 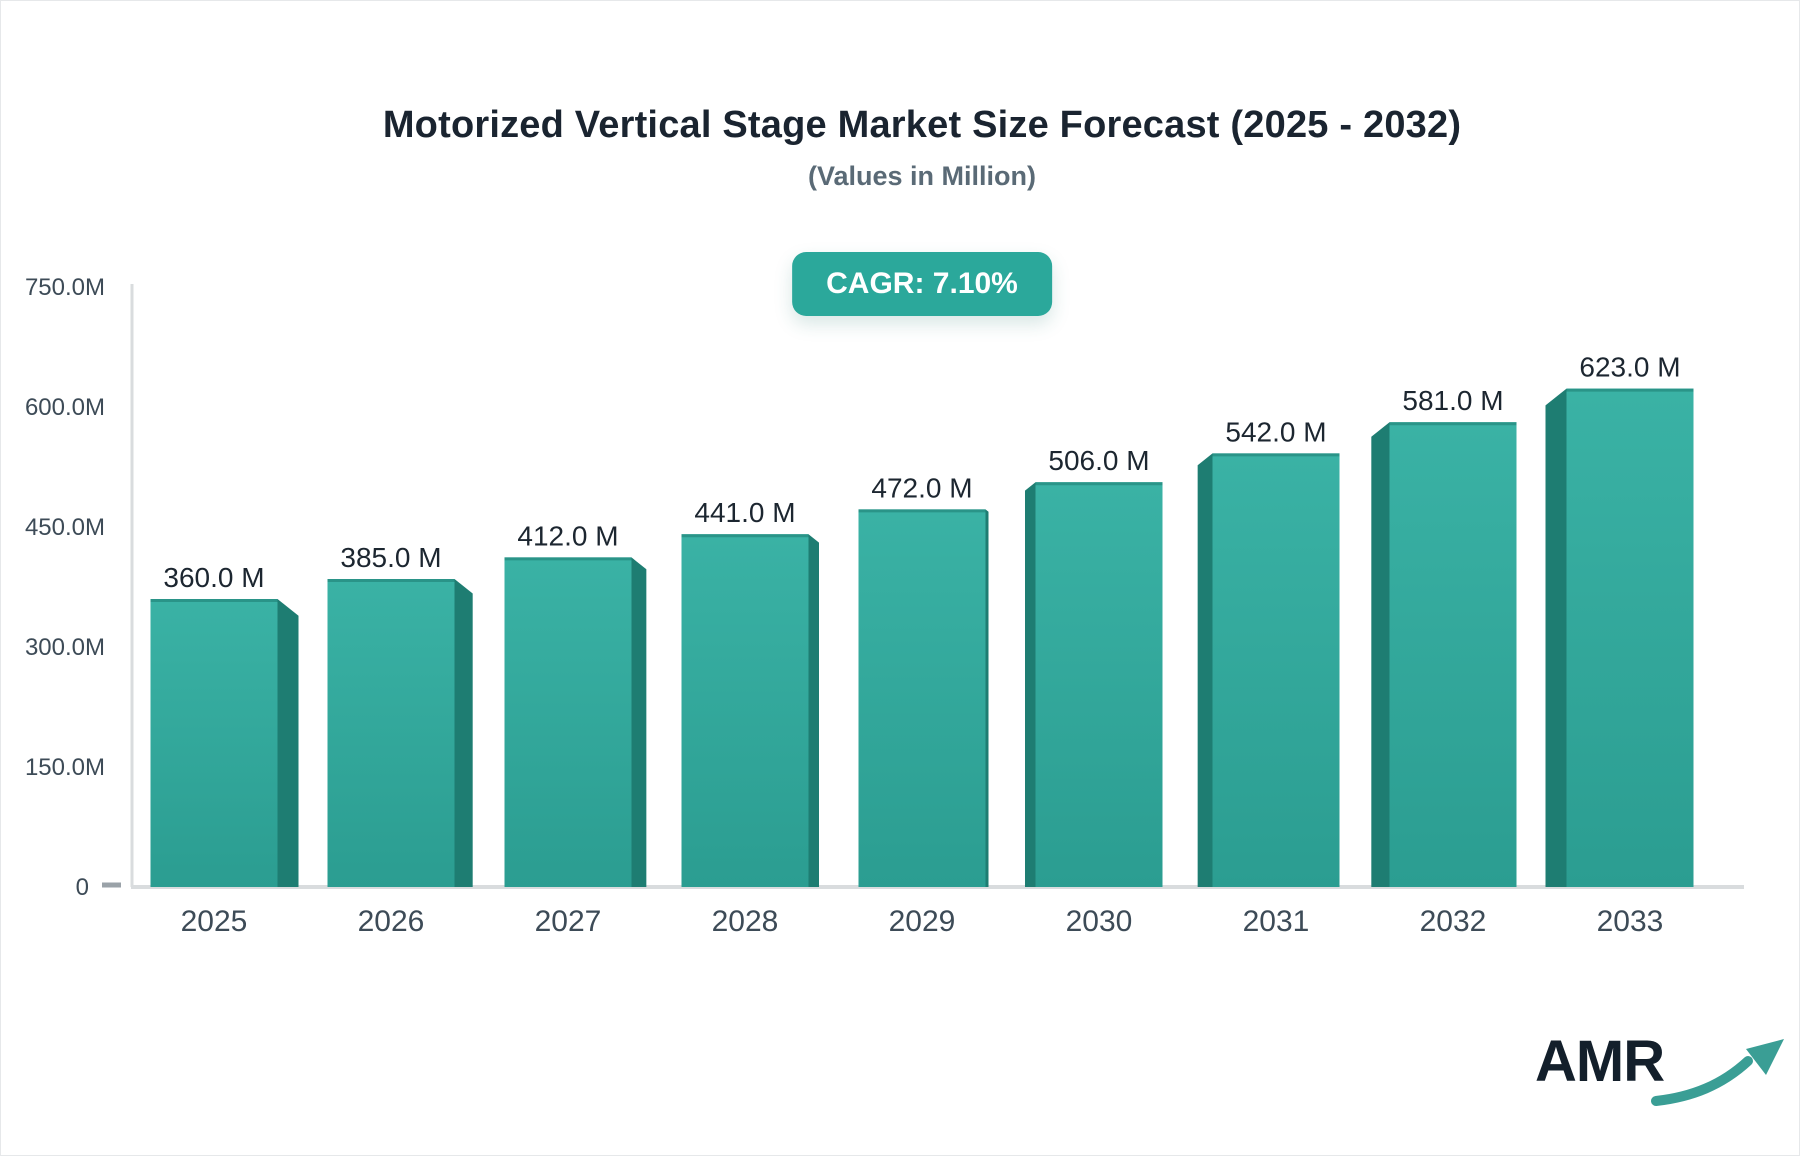 I want to click on growth-arrow-icon, so click(x=1718, y=1072).